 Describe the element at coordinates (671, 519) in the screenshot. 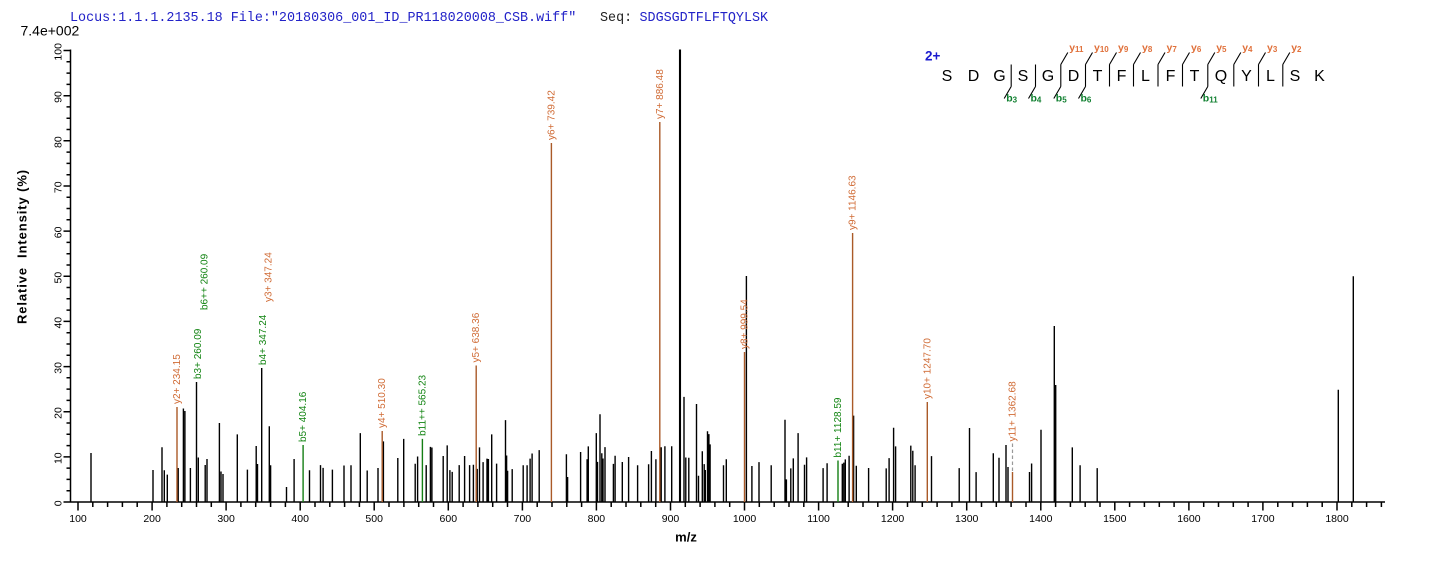

I see `svg-text: 900` at that location.